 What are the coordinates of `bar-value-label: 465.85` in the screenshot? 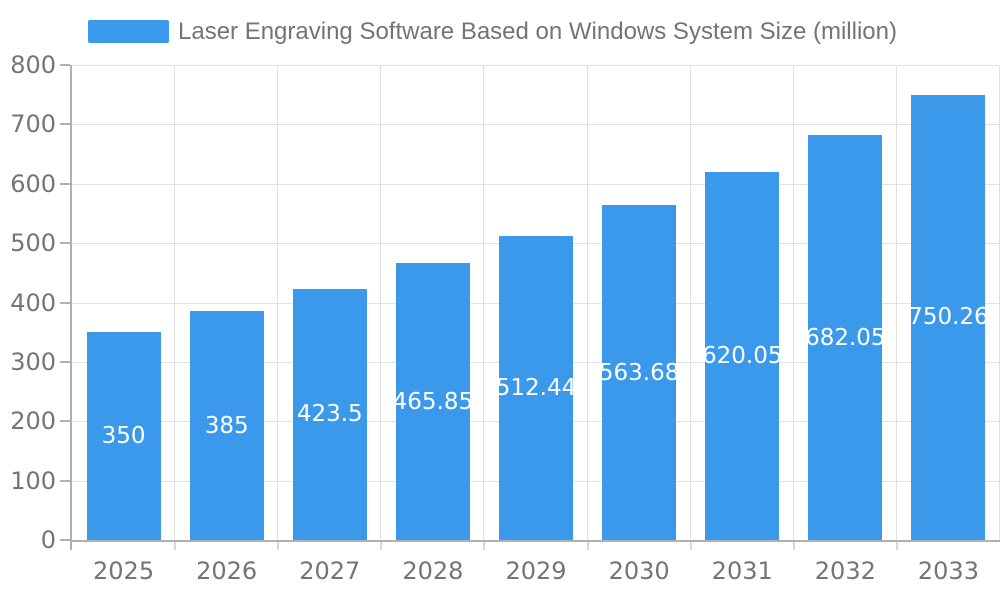 It's located at (433, 401).